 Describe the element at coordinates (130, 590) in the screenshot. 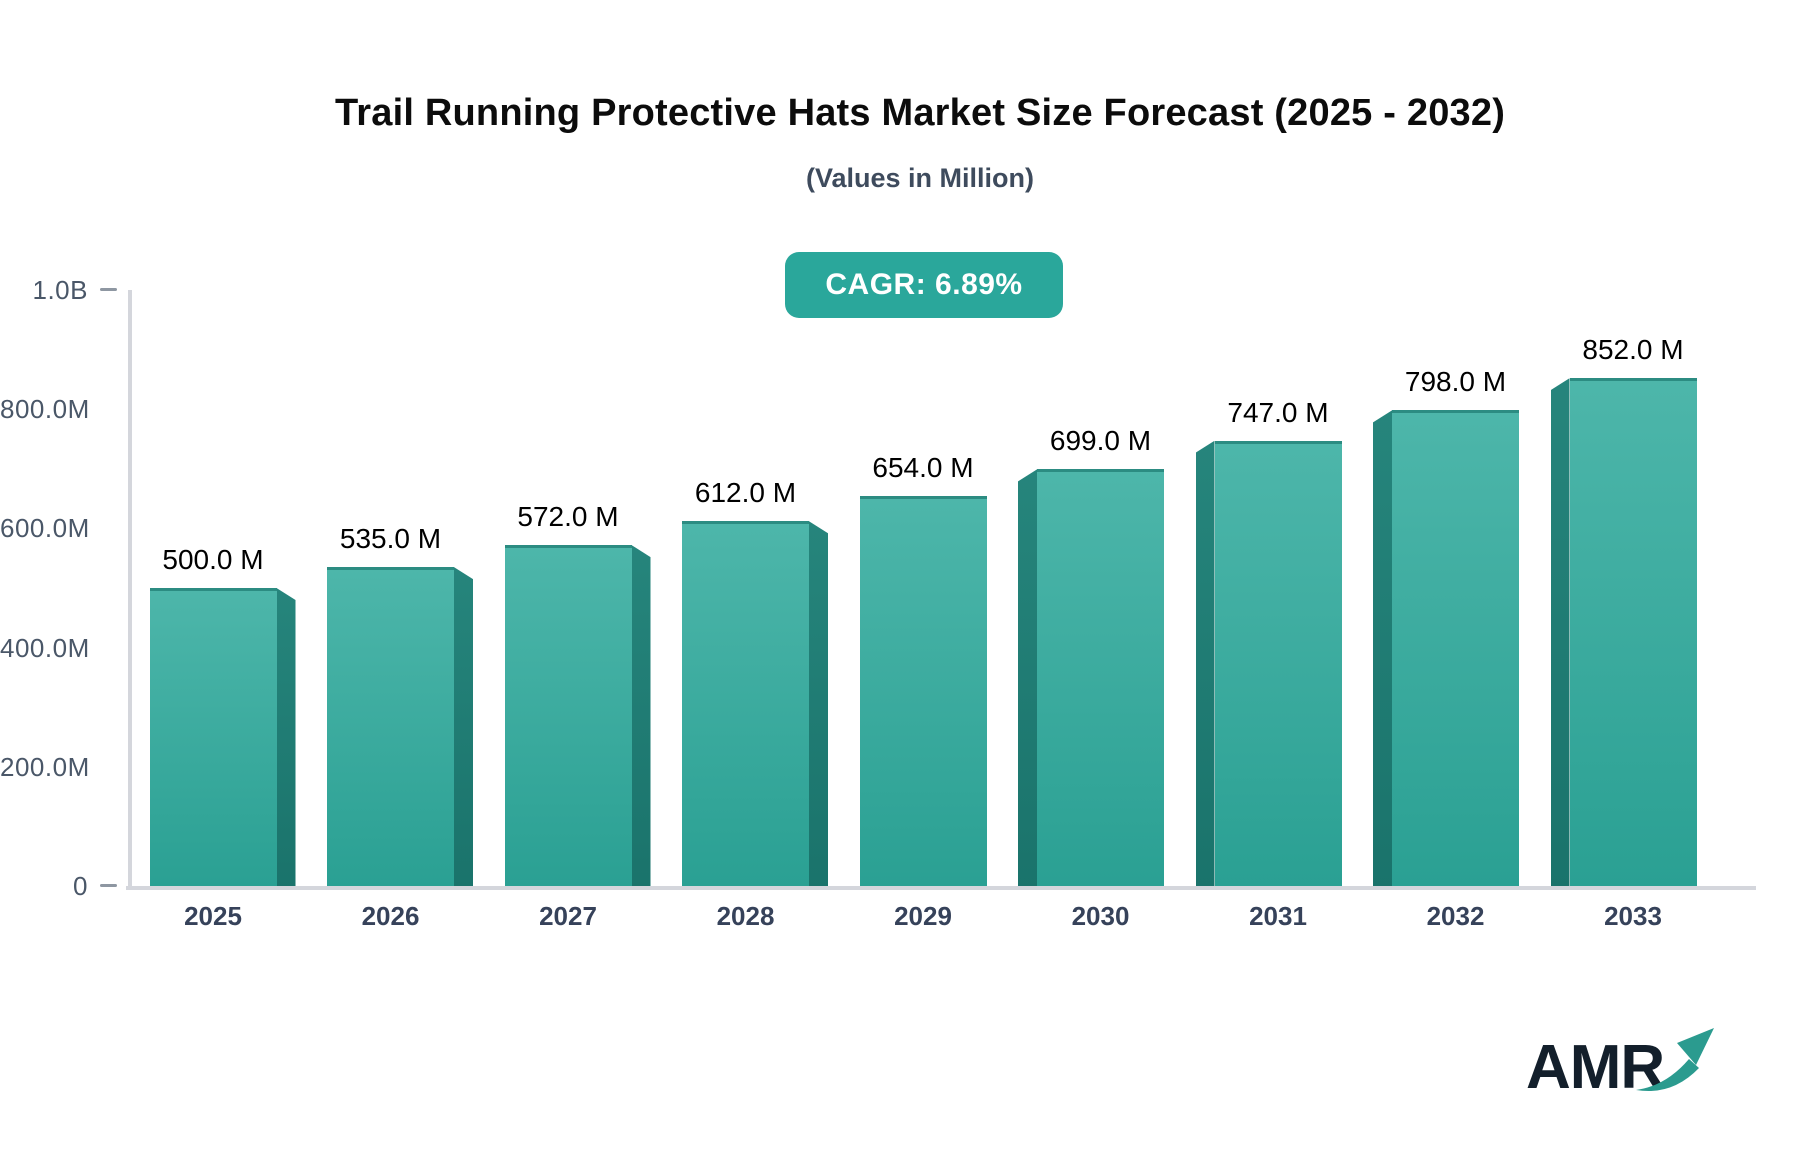

I see `y-axis-line` at that location.